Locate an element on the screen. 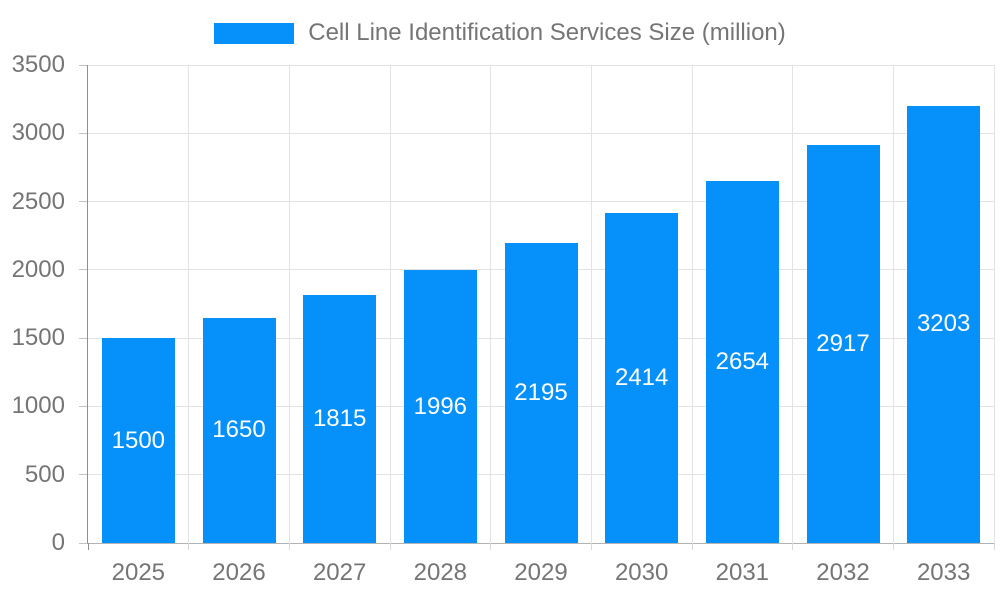  bar-2031: 2654 is located at coordinates (742, 361).